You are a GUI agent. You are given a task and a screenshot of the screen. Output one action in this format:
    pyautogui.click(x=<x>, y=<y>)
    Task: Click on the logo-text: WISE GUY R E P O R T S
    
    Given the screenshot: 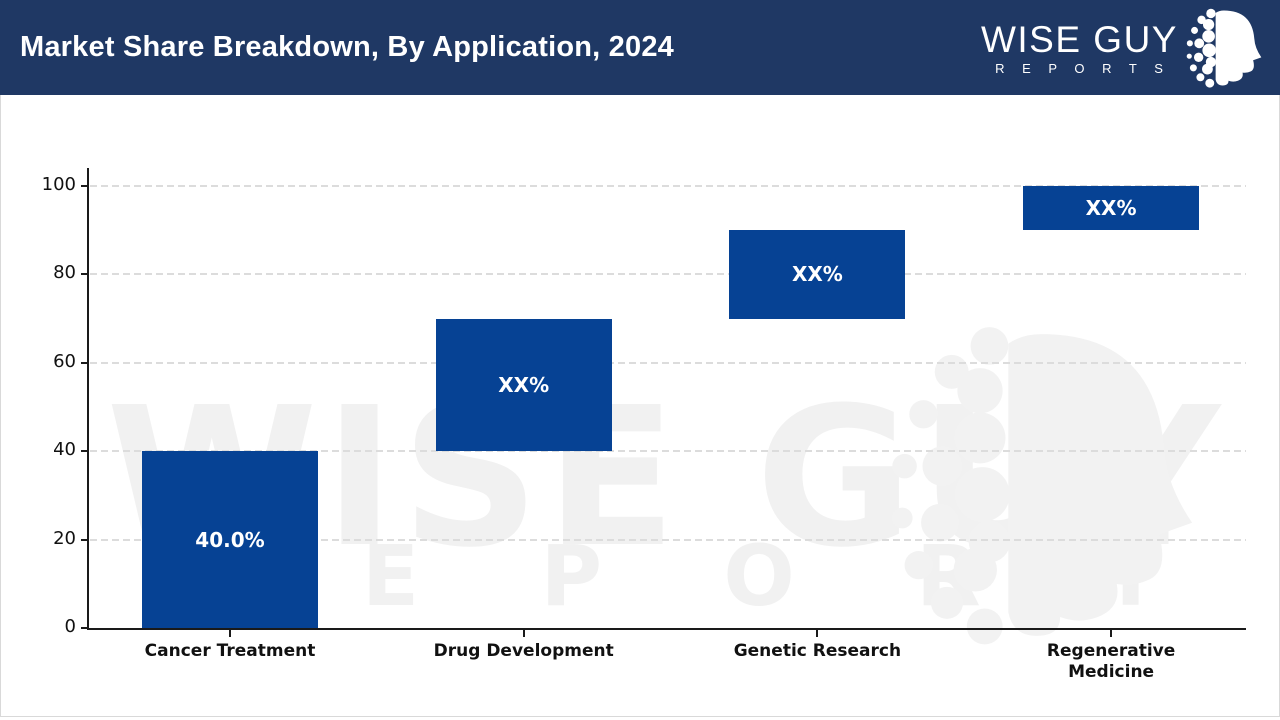 What is the action you would take?
    pyautogui.click(x=1079, y=48)
    